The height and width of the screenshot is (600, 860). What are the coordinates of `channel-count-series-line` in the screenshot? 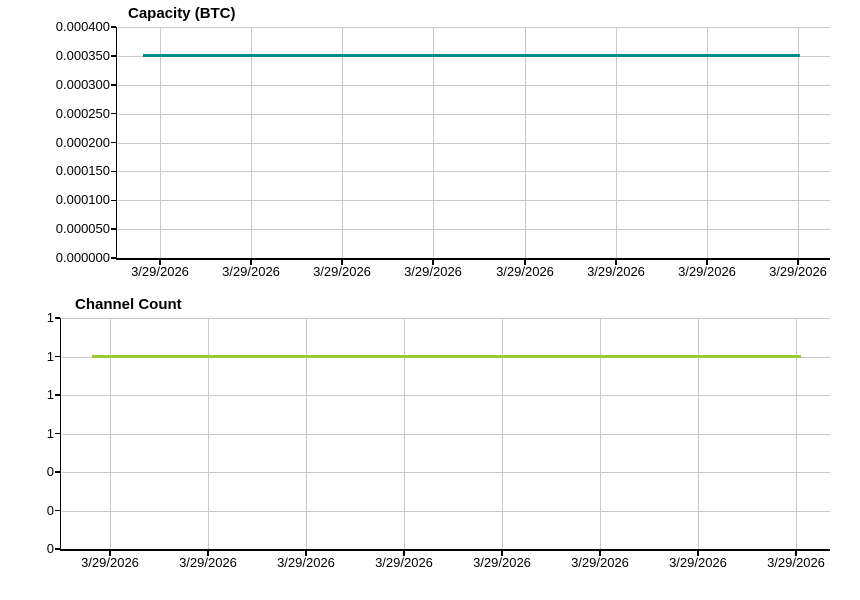 It's located at (446, 356).